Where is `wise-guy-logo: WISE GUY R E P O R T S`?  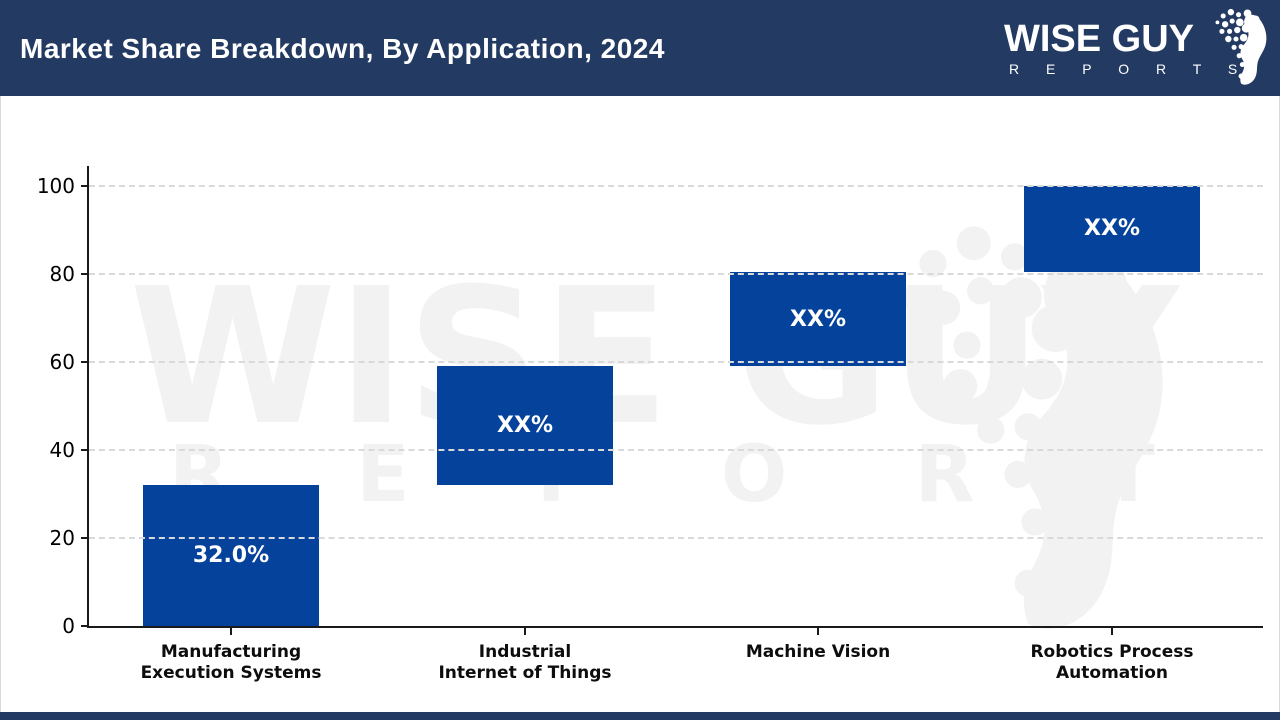 wise-guy-logo: WISE GUY R E P O R T S is located at coordinates (1136, 48).